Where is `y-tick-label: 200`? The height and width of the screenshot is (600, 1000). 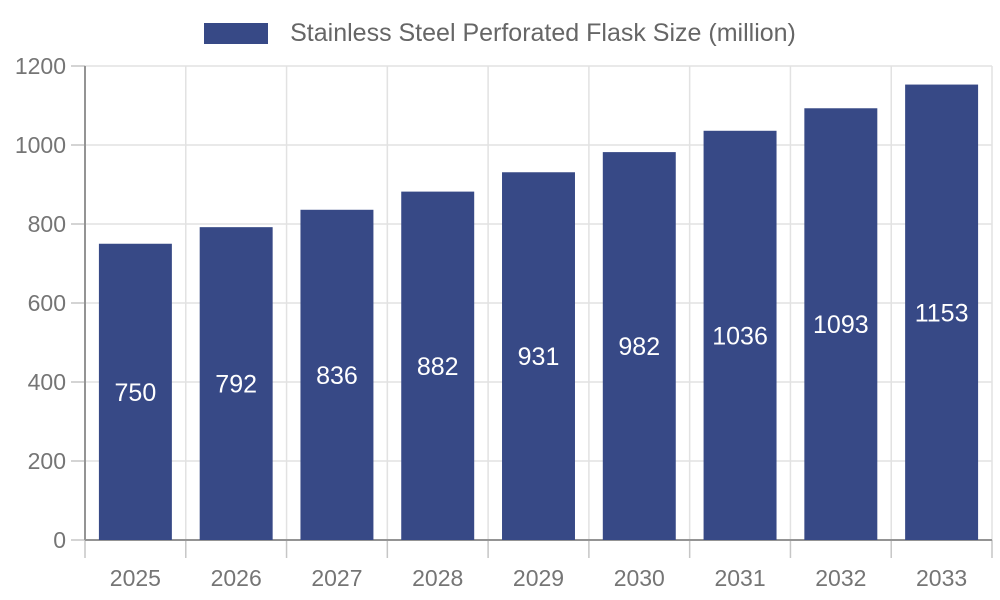
y-tick-label: 200 is located at coordinates (47, 461).